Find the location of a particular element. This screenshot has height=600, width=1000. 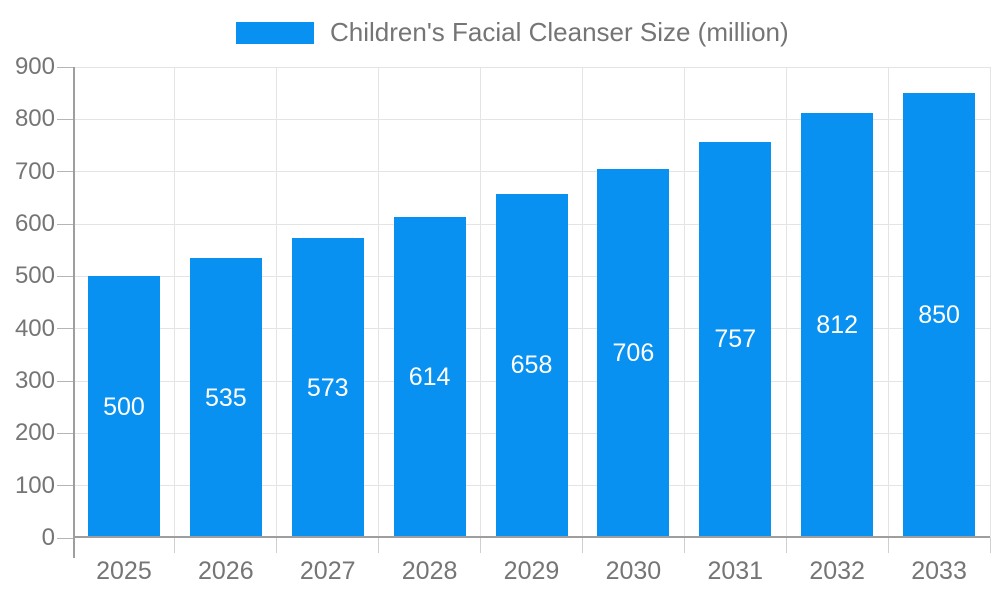

y-axis-label-700: 700 is located at coordinates (34, 171).